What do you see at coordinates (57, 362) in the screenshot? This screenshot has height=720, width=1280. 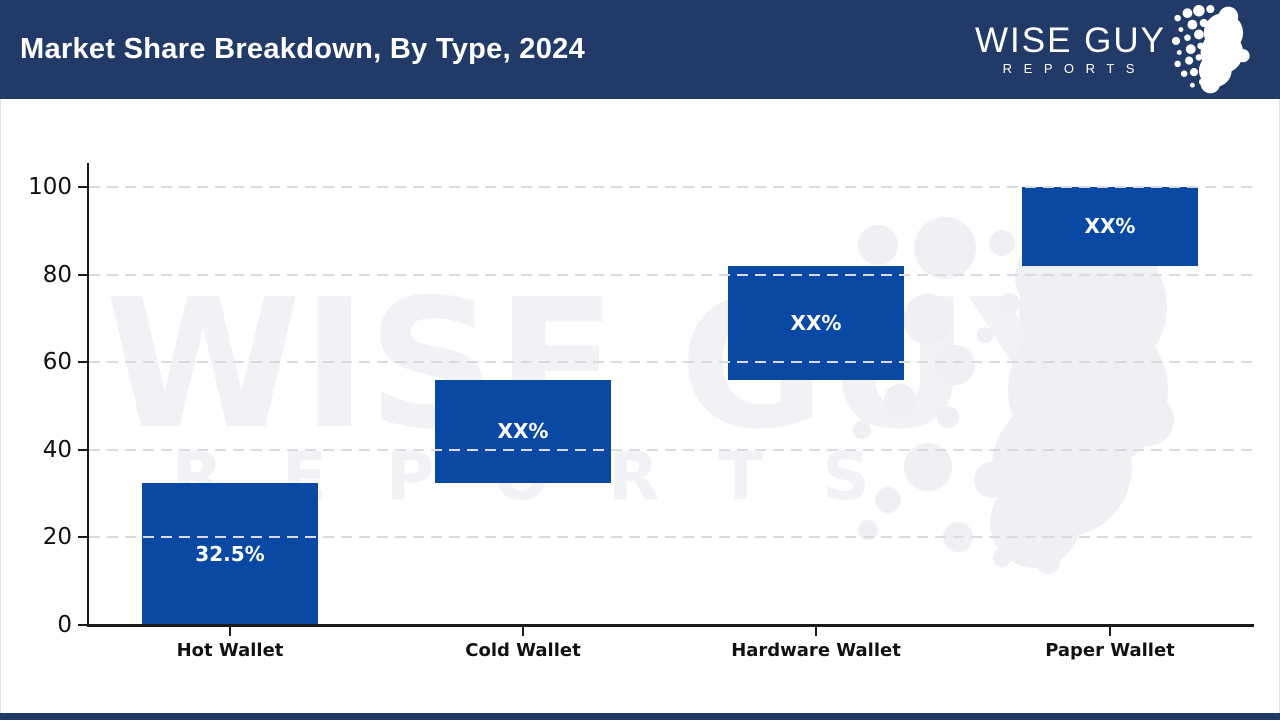 I see `y-tick-label: 60` at bounding box center [57, 362].